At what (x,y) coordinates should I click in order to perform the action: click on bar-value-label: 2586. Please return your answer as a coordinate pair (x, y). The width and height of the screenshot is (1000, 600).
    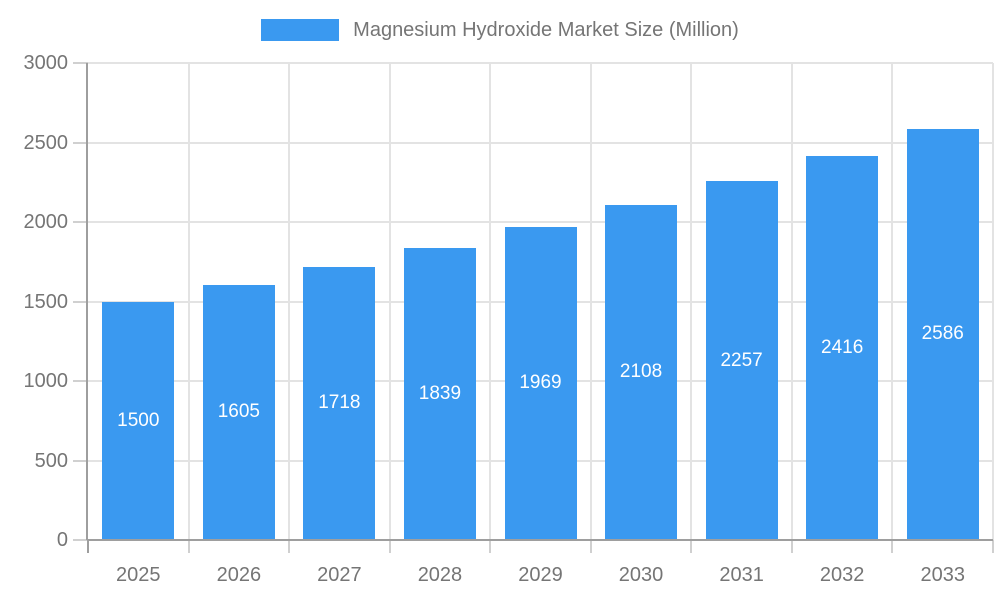
    Looking at the image, I should click on (942, 334).